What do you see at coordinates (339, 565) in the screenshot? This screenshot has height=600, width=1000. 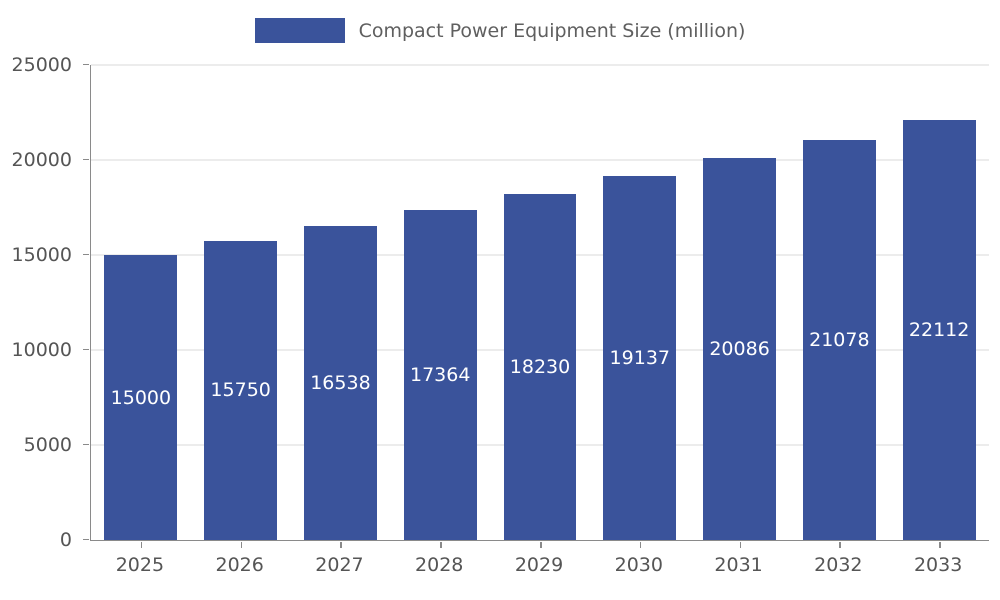 I see `x-tick-label: 2027` at bounding box center [339, 565].